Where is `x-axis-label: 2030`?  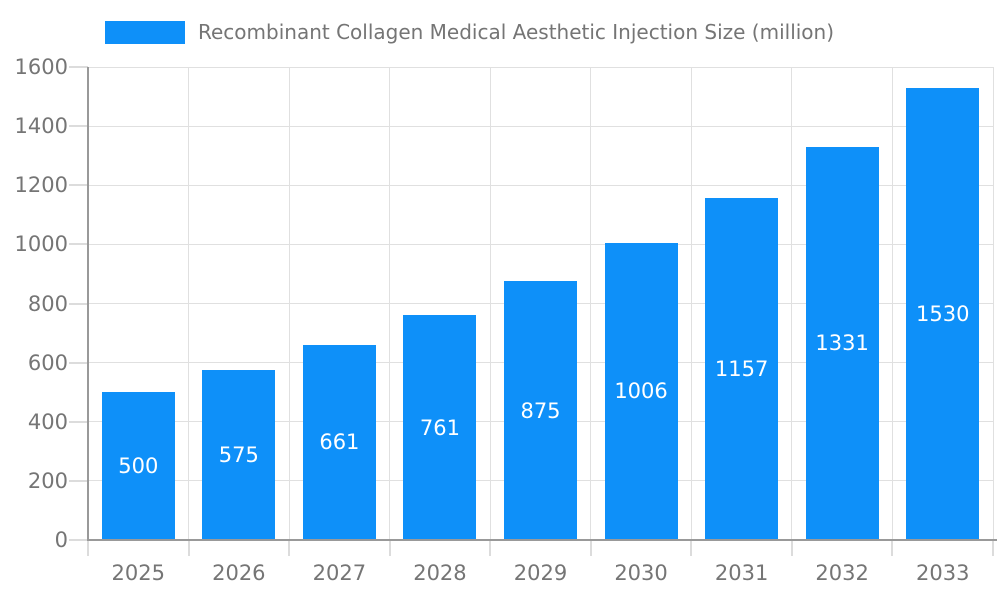 x-axis-label: 2030 is located at coordinates (641, 573).